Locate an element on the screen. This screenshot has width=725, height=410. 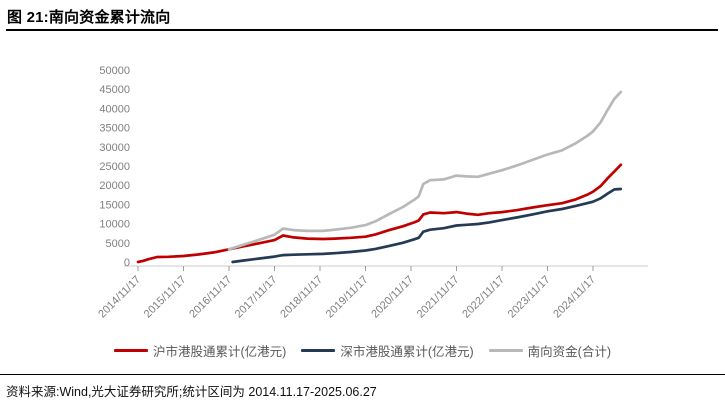
red-line-sample-icon is located at coordinates (131, 350).